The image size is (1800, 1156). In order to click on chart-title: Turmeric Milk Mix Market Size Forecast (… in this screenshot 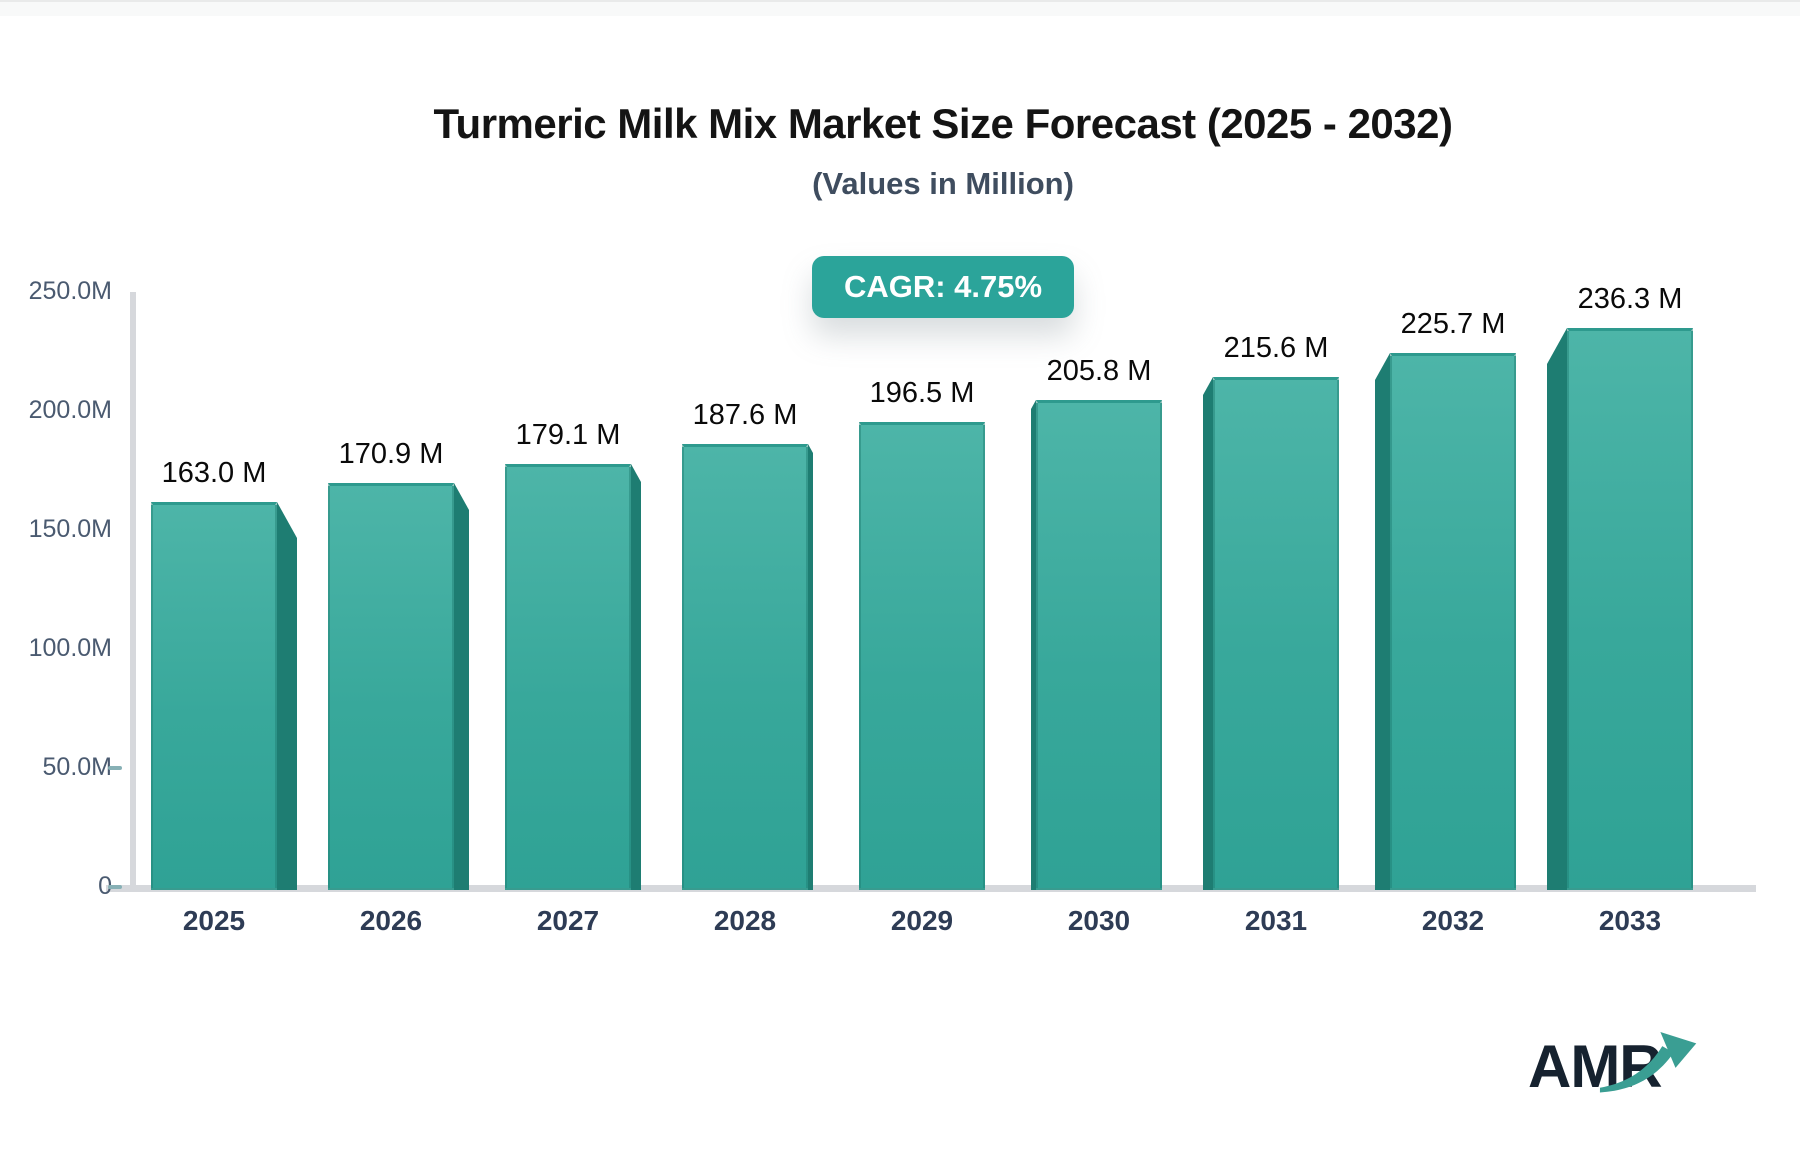, I will do `click(943, 123)`.